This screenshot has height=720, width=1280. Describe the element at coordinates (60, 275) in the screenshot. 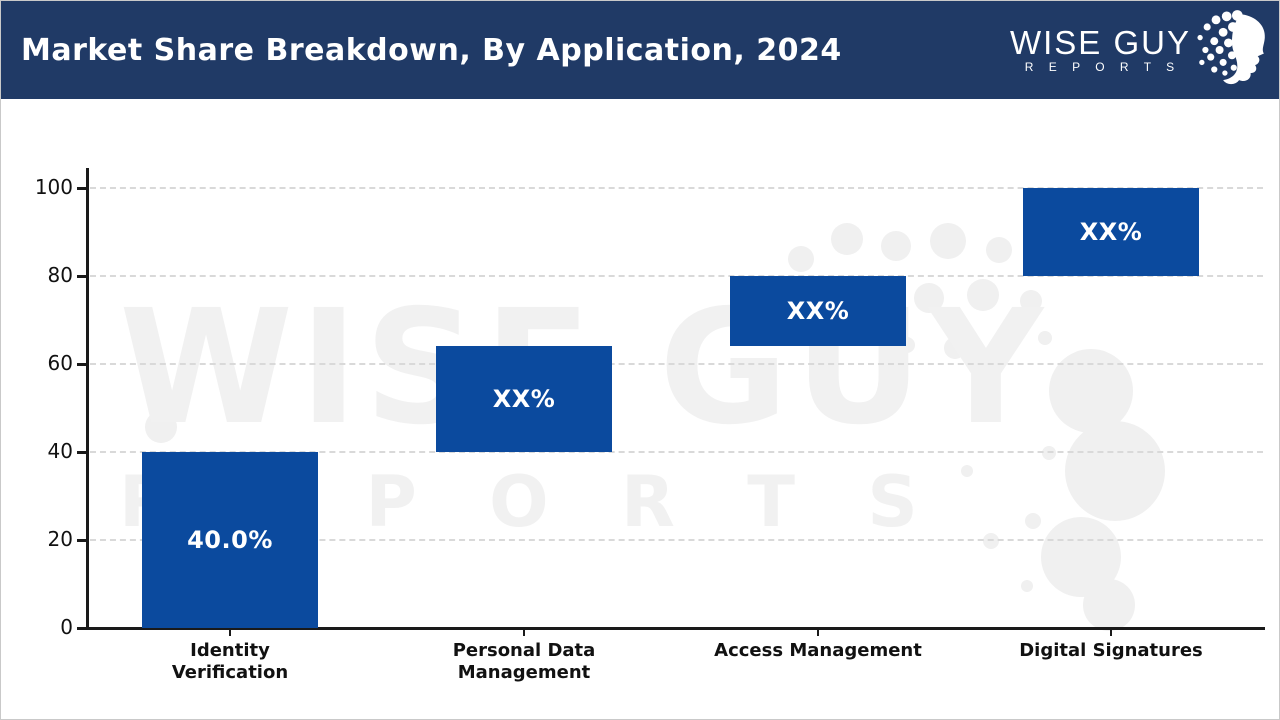

I see `y-tick-label: 80` at that location.